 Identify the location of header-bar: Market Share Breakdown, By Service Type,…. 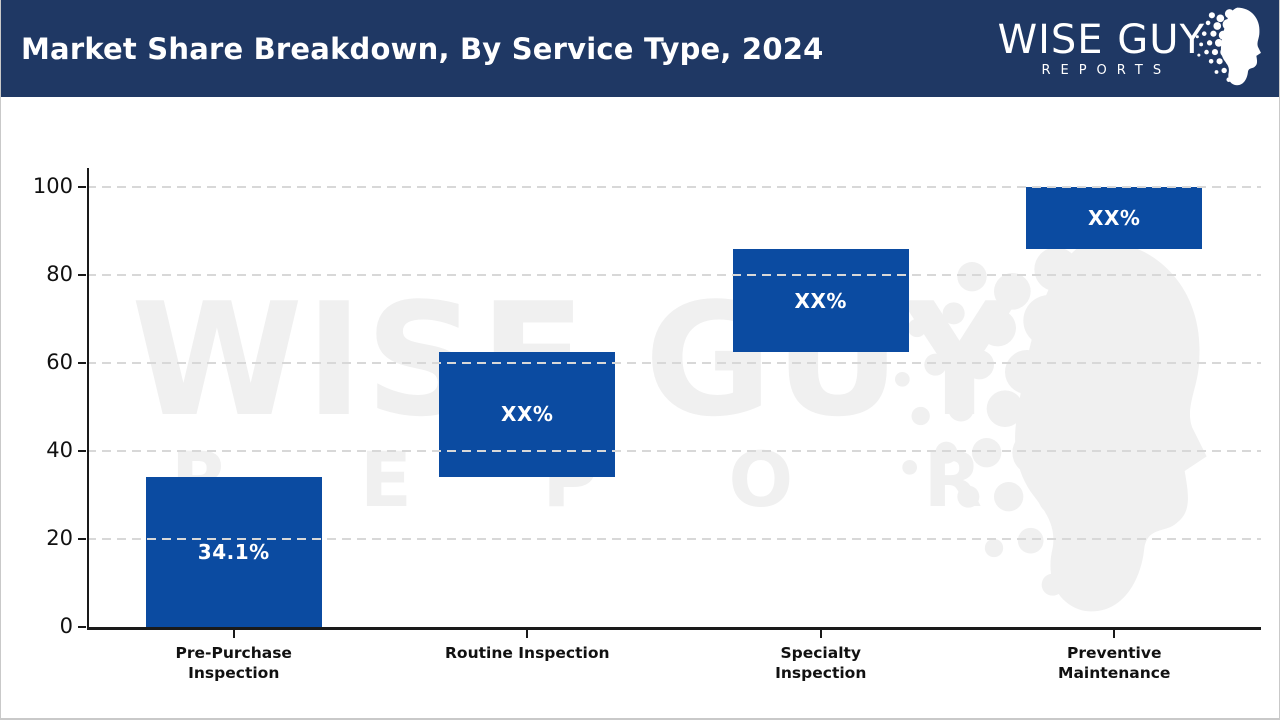
(640, 48).